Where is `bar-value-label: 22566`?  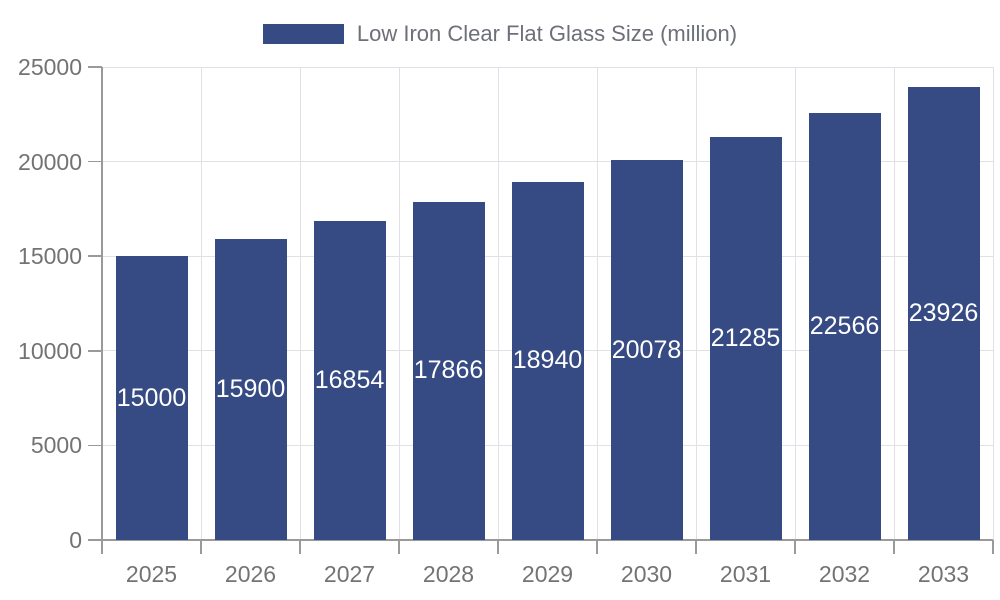
bar-value-label: 22566 is located at coordinates (844, 326).